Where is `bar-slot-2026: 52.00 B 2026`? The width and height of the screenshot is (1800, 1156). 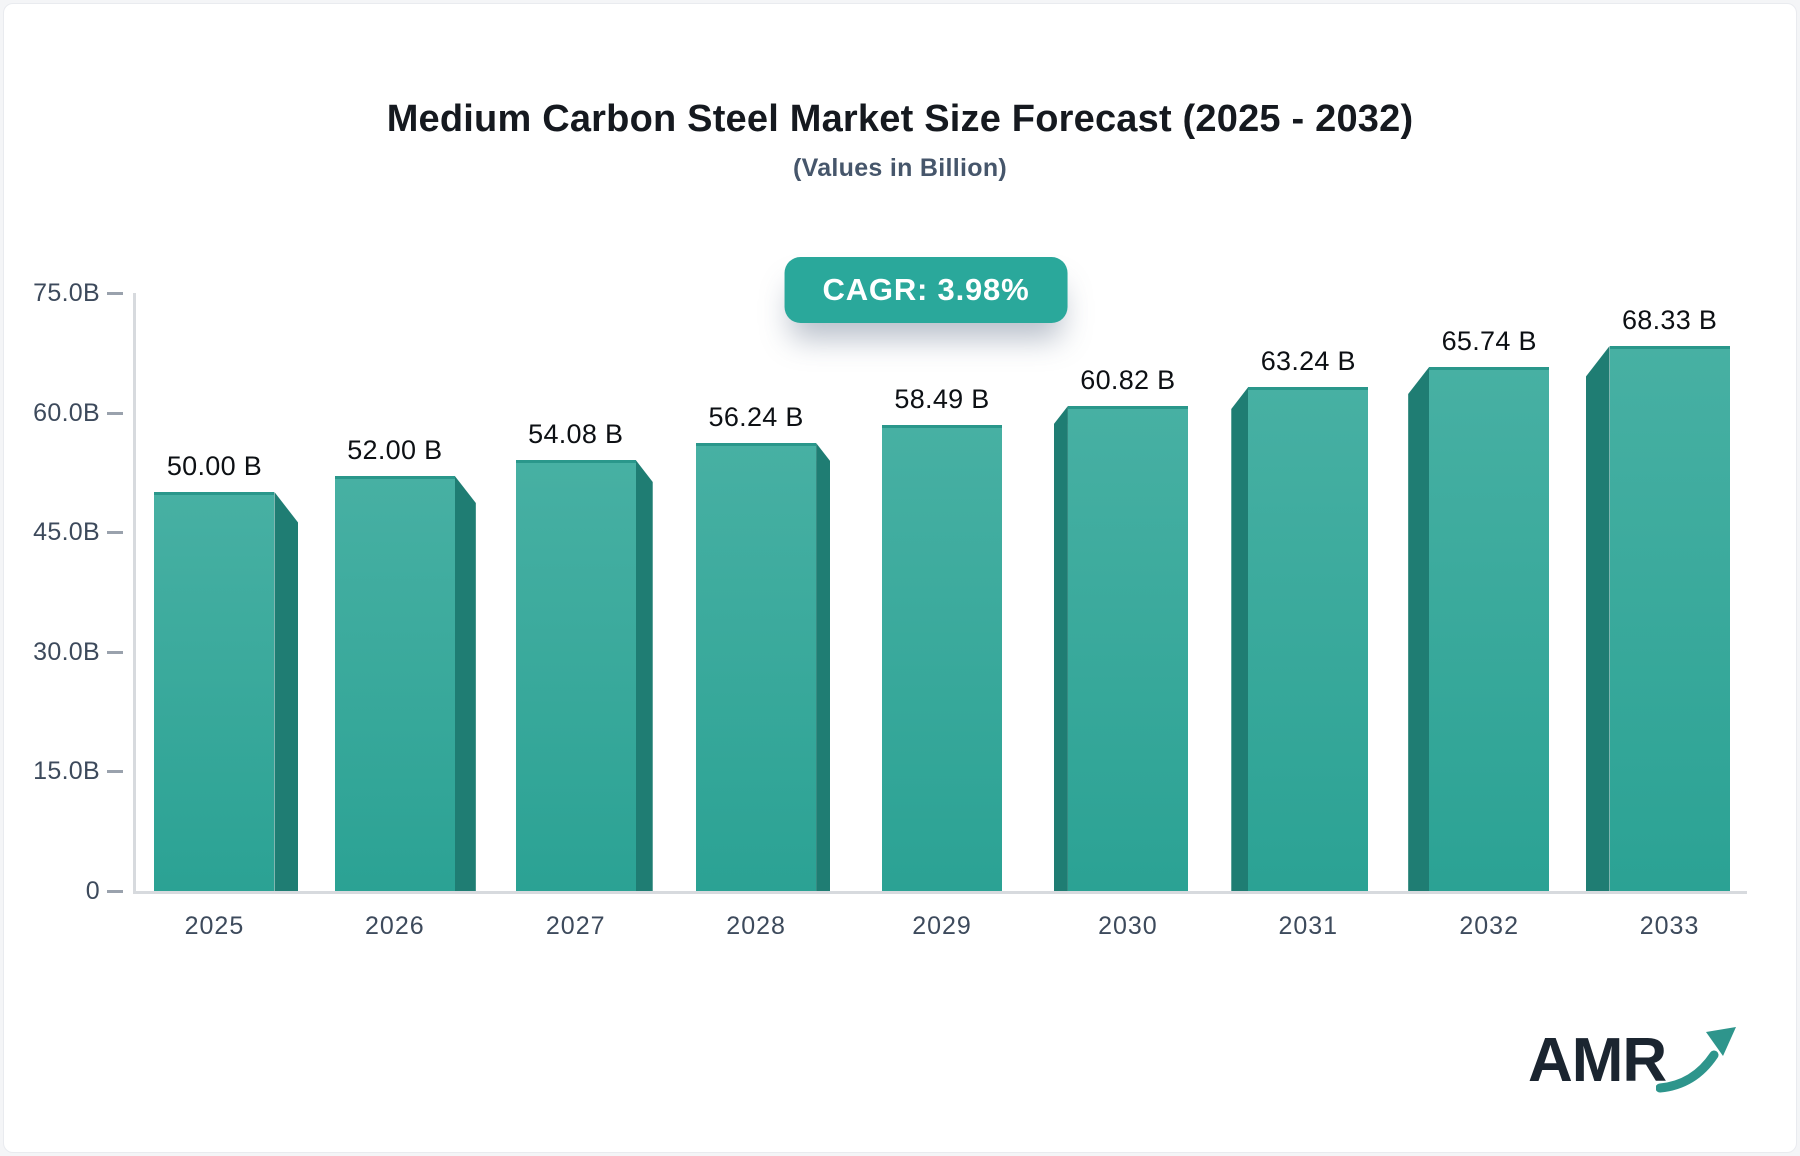 bar-slot-2026: 52.00 B 2026 is located at coordinates (405, 616).